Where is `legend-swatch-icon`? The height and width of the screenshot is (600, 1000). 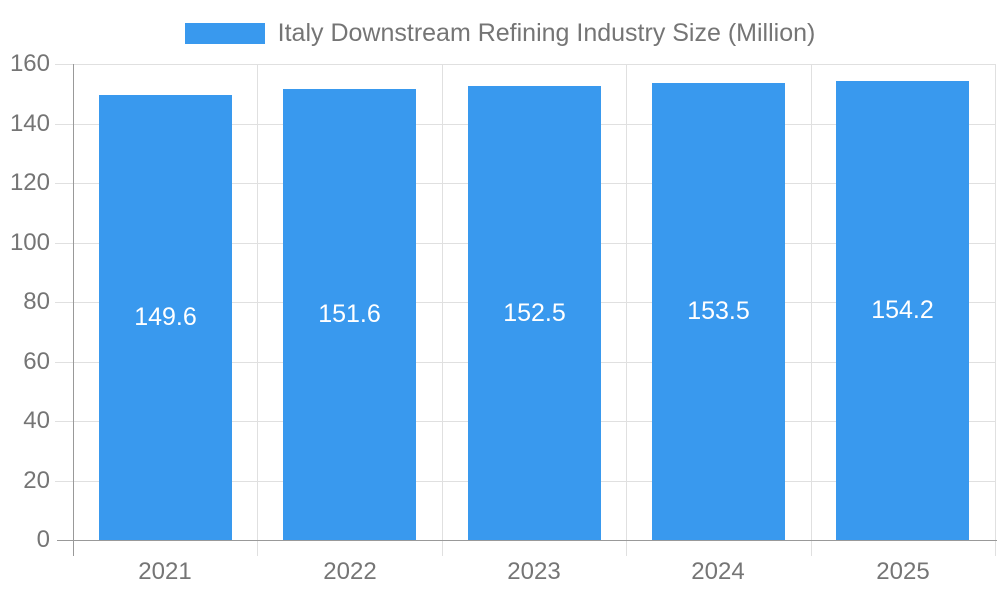 legend-swatch-icon is located at coordinates (224, 33).